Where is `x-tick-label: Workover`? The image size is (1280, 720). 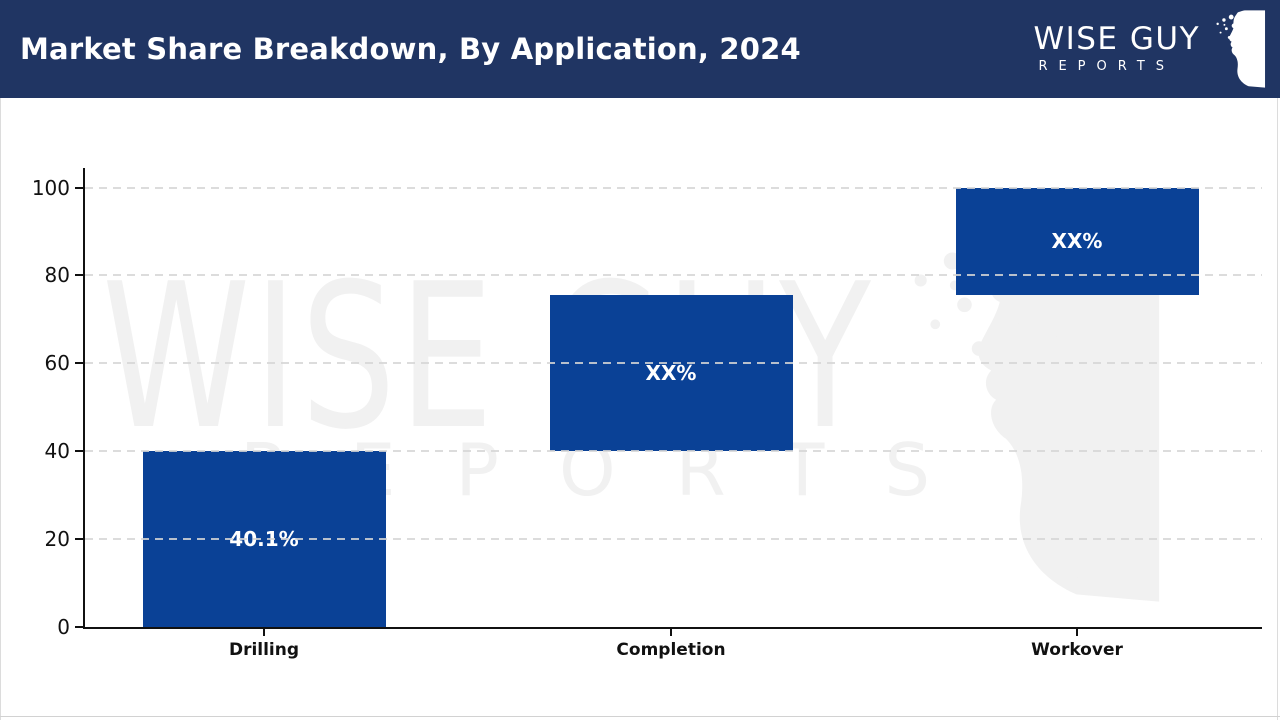
x-tick-label: Workover is located at coordinates (1077, 650).